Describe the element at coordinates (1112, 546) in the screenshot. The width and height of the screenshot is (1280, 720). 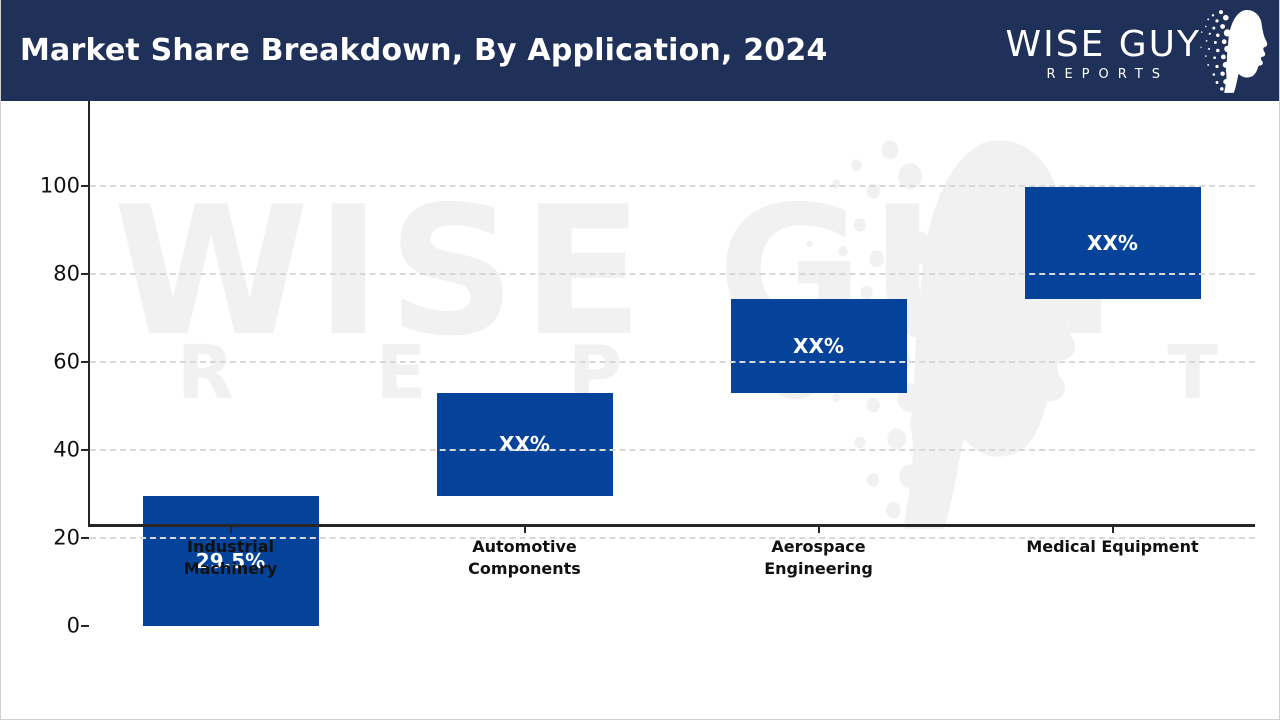
I see `x-category-label: Medical Equipment` at that location.